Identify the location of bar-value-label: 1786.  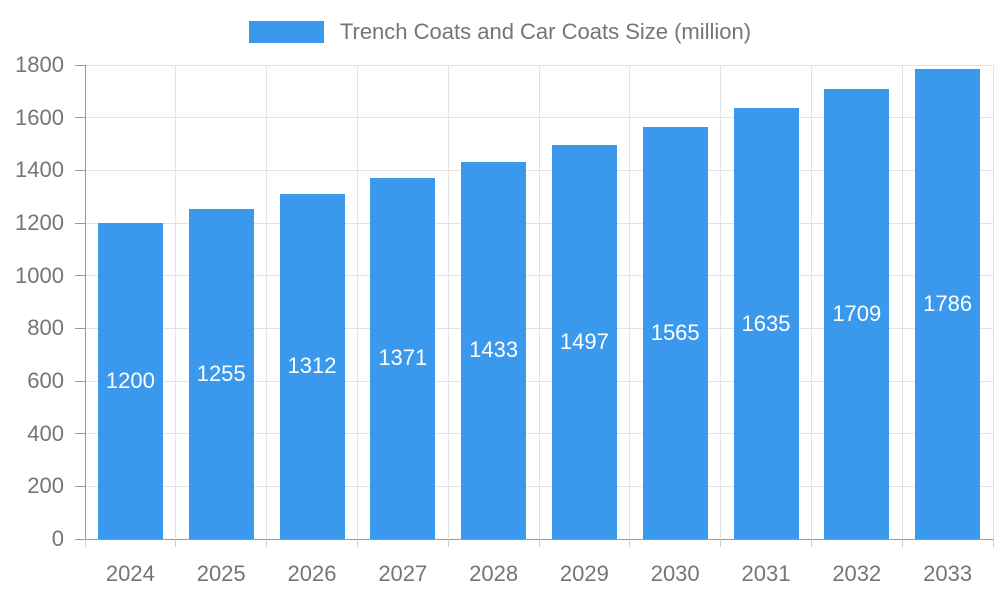
(948, 303).